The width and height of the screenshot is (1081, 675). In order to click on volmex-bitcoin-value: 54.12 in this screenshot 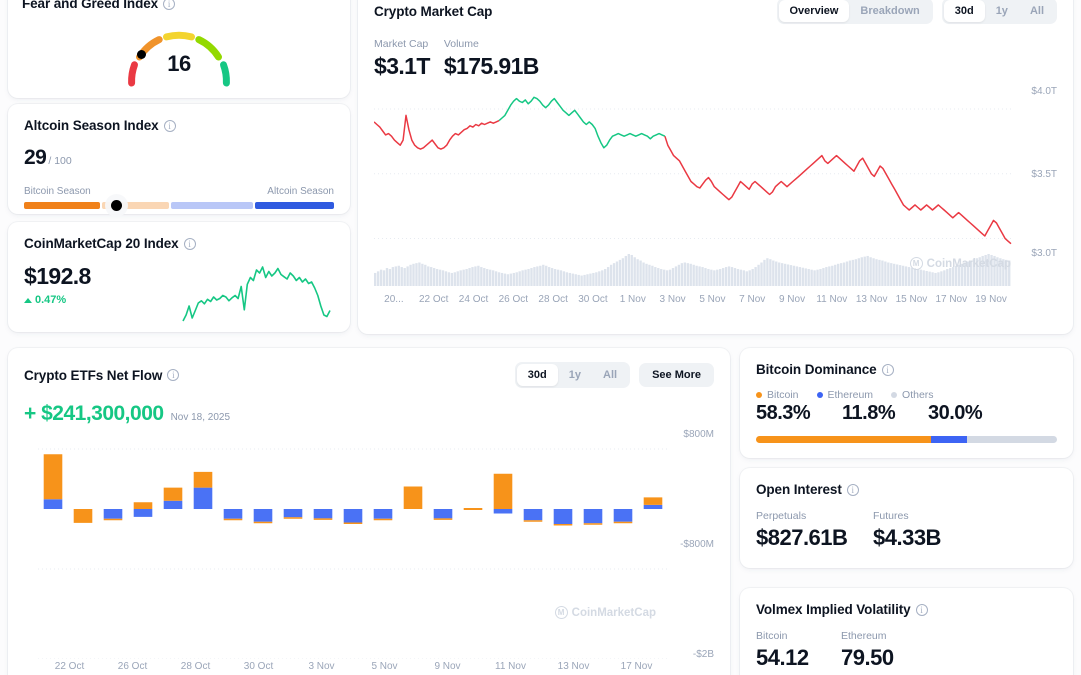, I will do `click(782, 657)`.